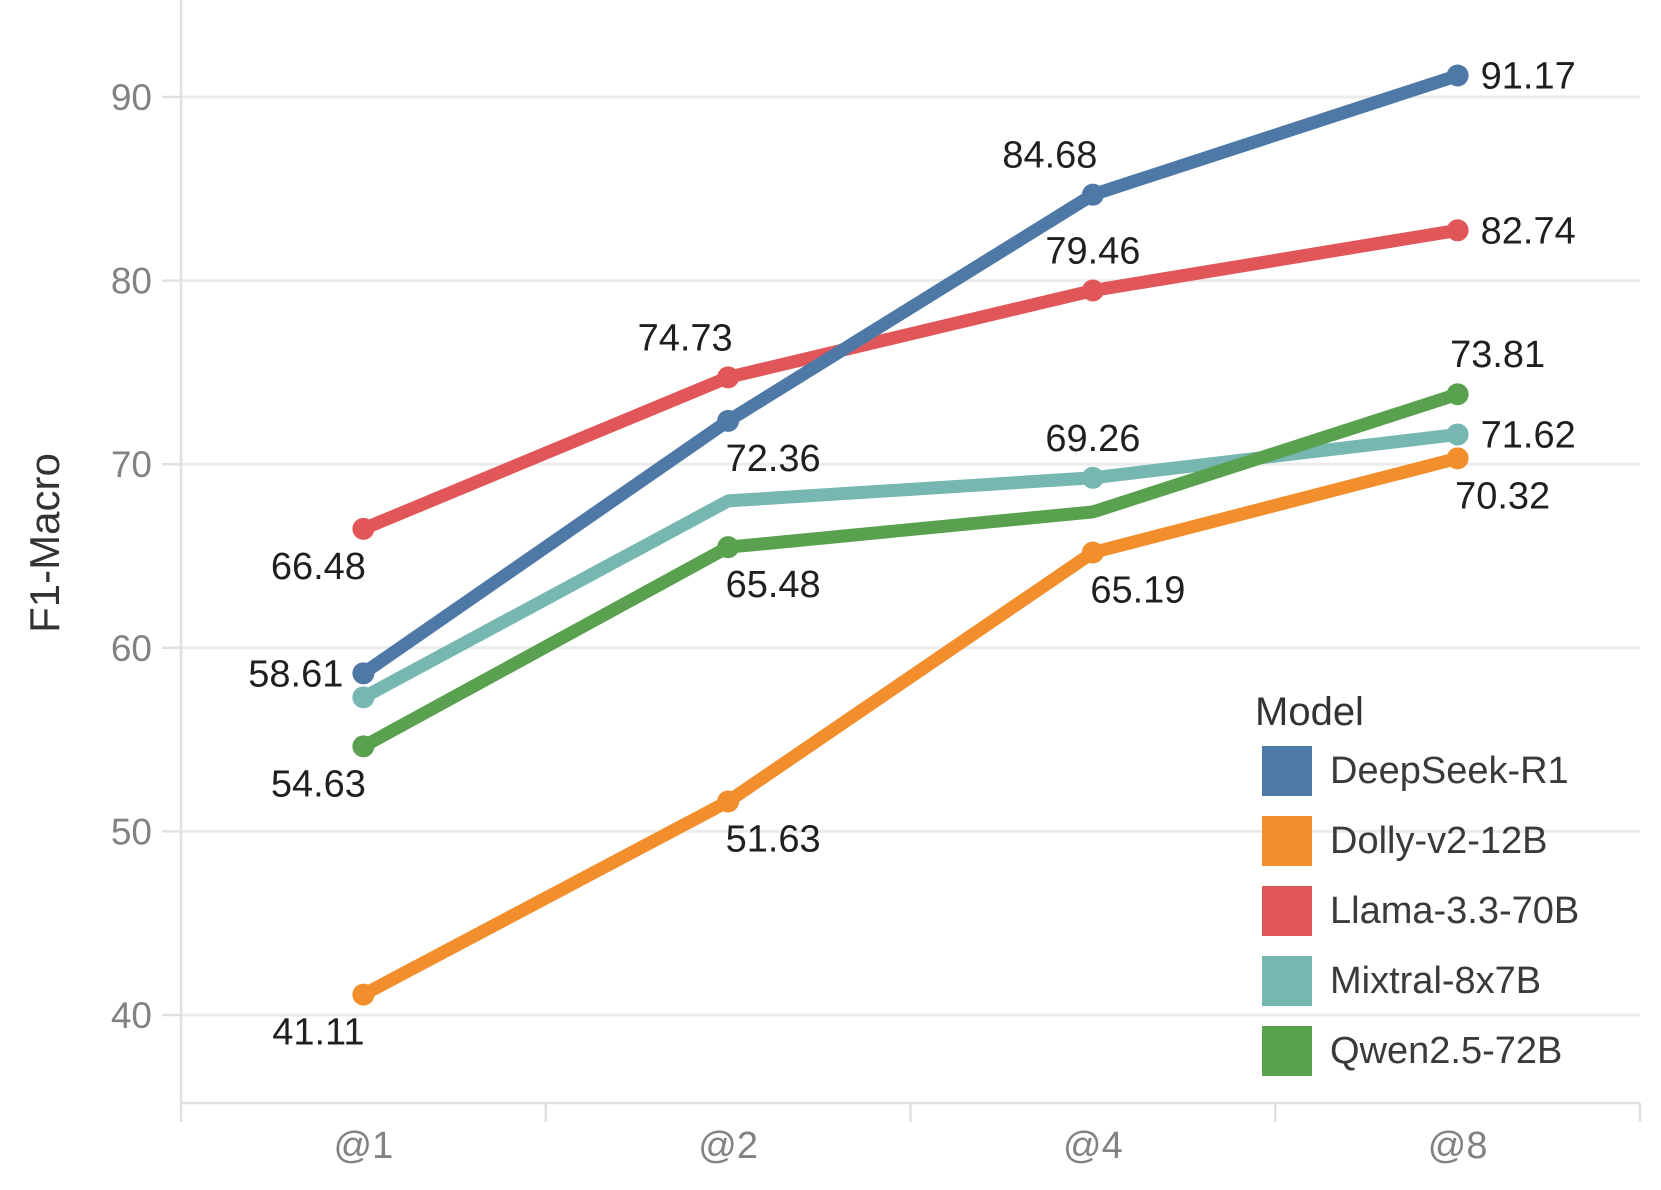  Describe the element at coordinates (318, 1033) in the screenshot. I see `data-label-Dolly-v2-12B-@1: 41.11` at that location.